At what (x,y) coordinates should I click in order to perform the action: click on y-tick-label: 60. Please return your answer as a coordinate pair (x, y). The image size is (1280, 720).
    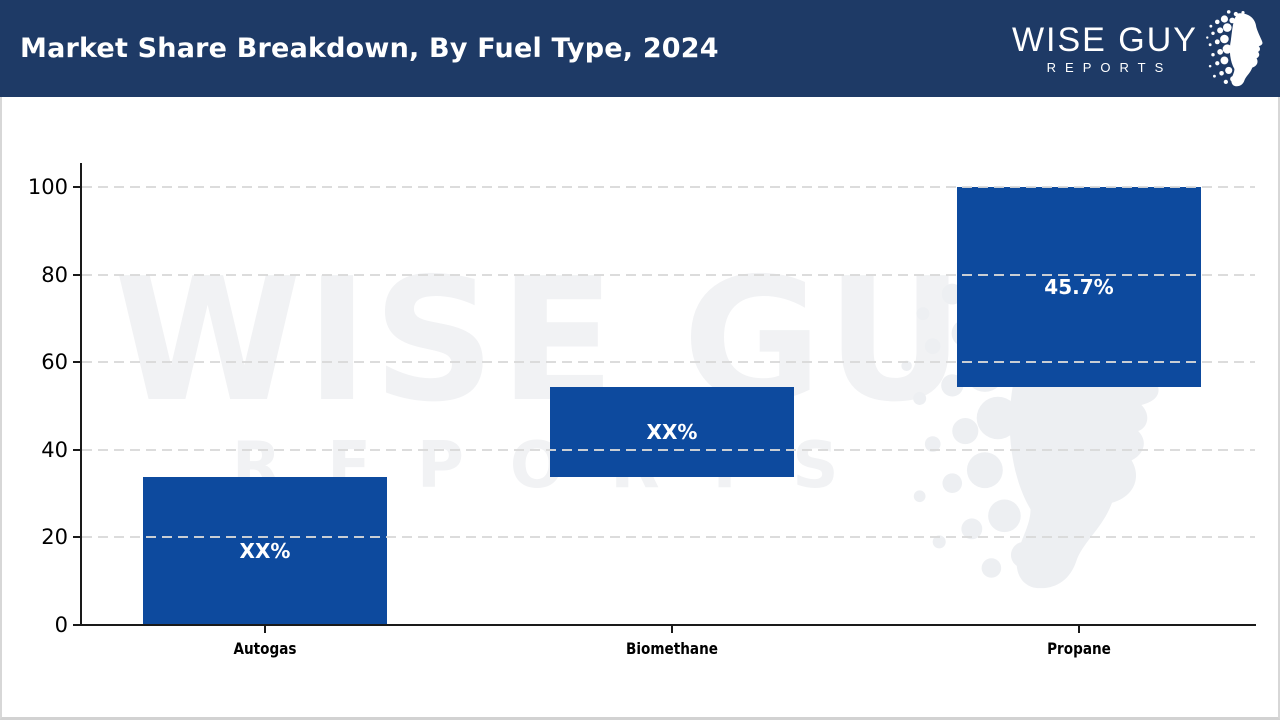
    Looking at the image, I should click on (54, 362).